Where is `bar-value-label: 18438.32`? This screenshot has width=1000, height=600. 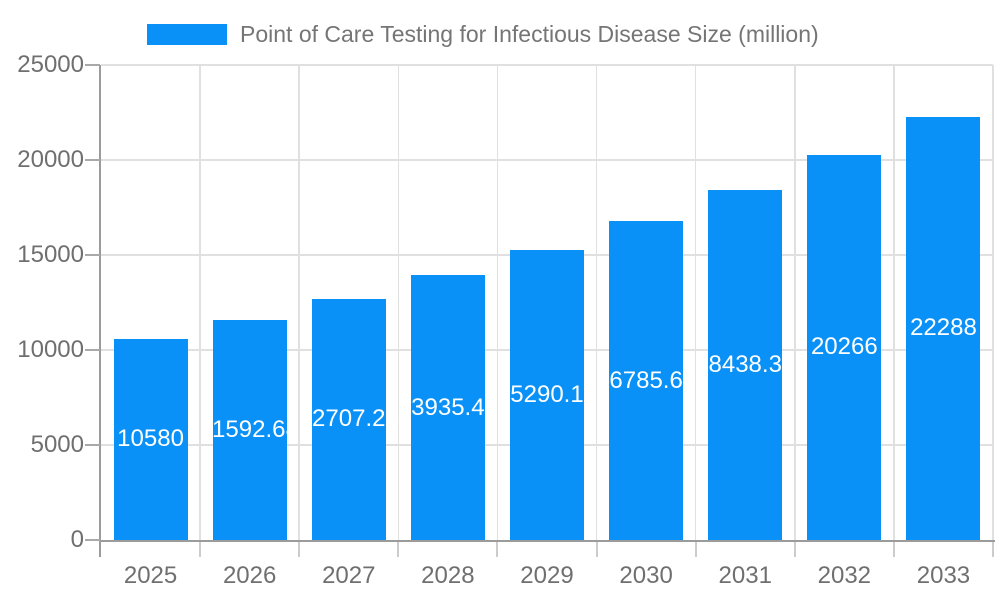
bar-value-label: 18438.32 is located at coordinates (745, 364).